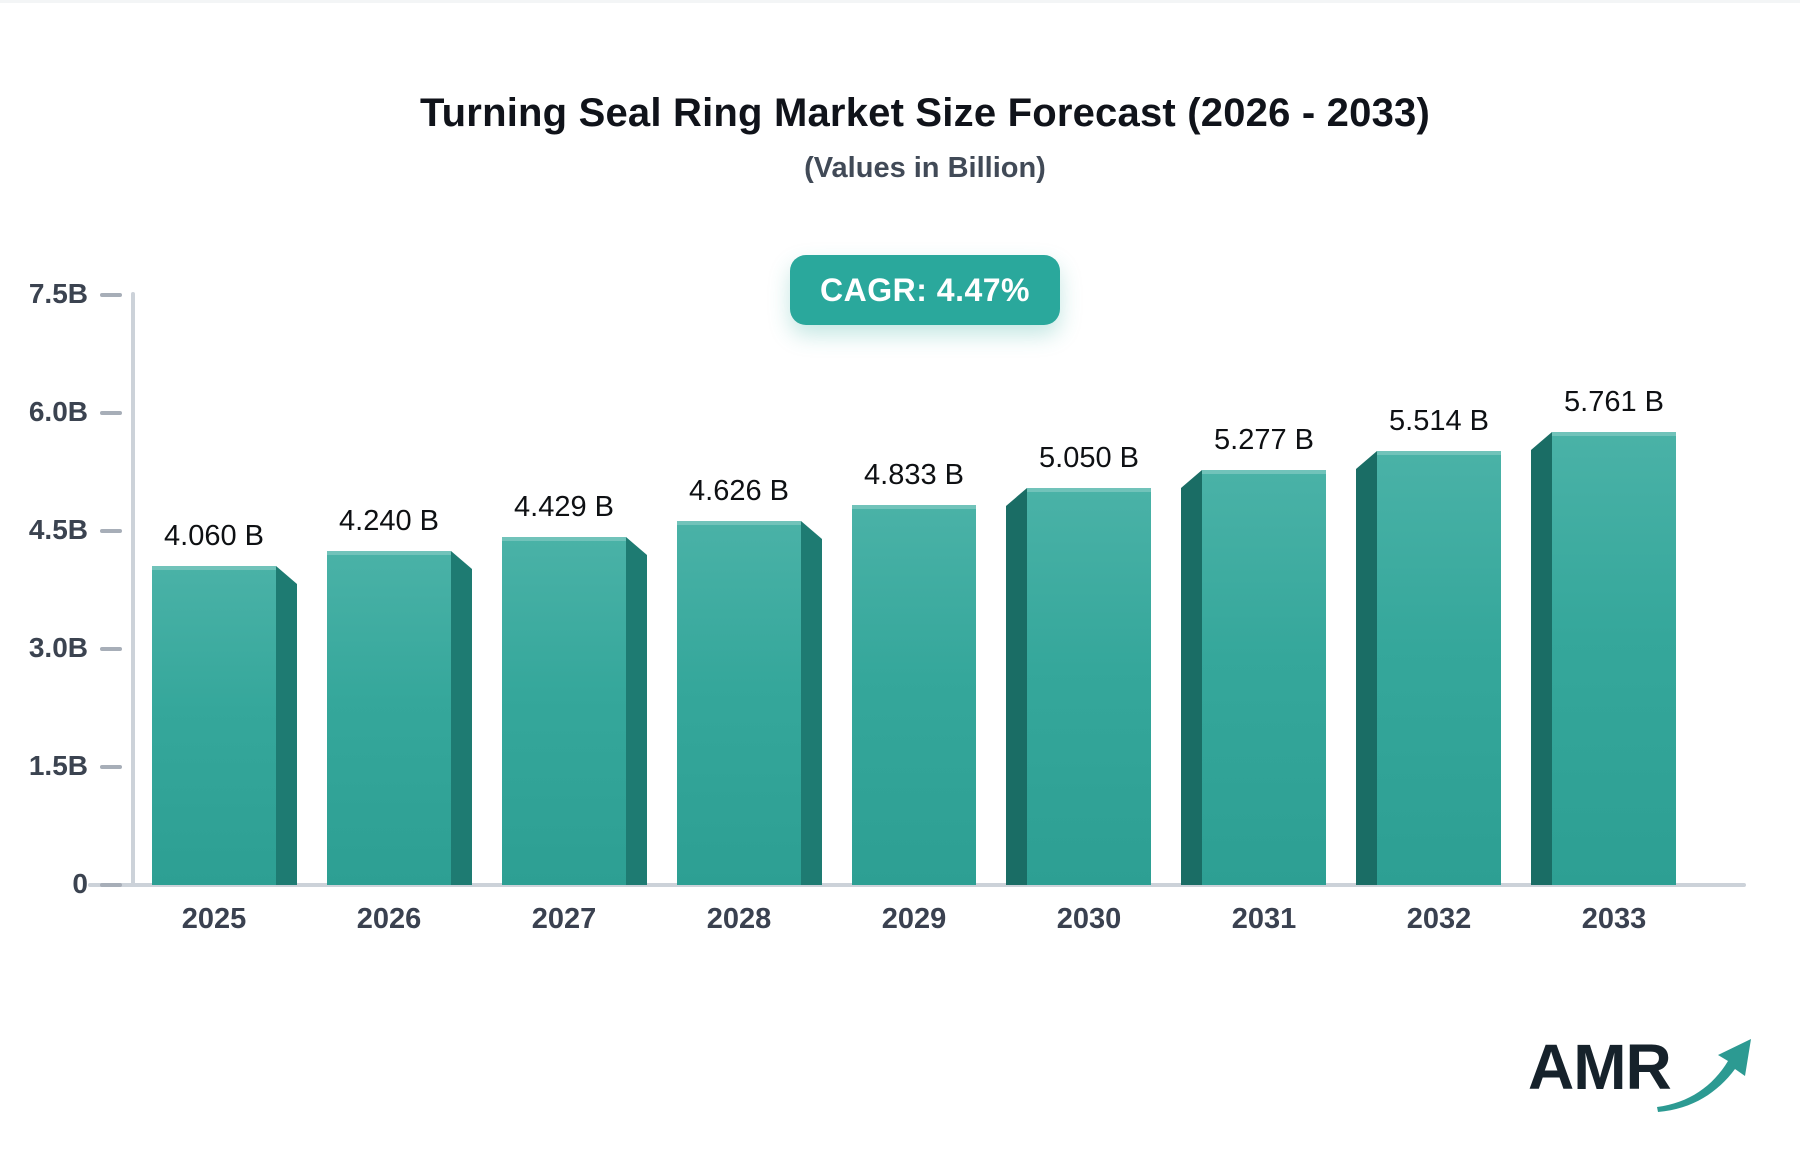 This screenshot has width=1800, height=1156. I want to click on y-tick-label-6.0B: 6.0B, so click(58, 411).